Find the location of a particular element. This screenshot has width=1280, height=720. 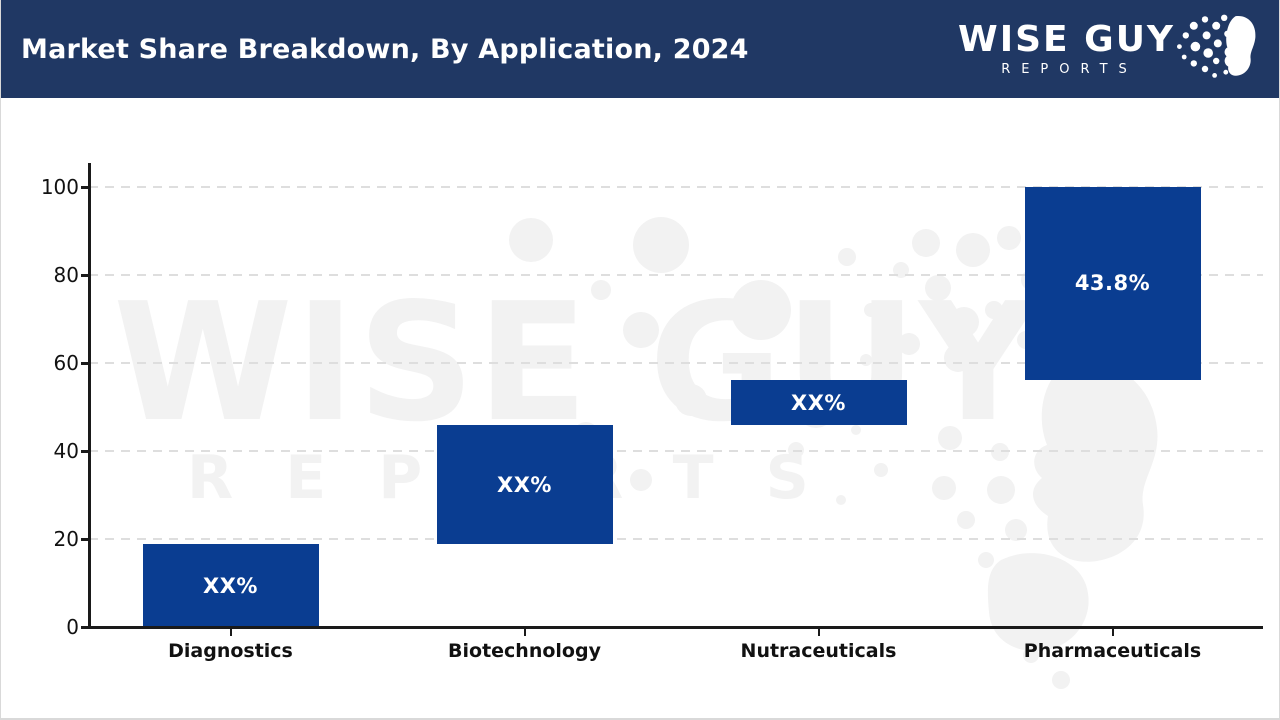

logo-subtitle: REPORTS is located at coordinates (1069, 69).